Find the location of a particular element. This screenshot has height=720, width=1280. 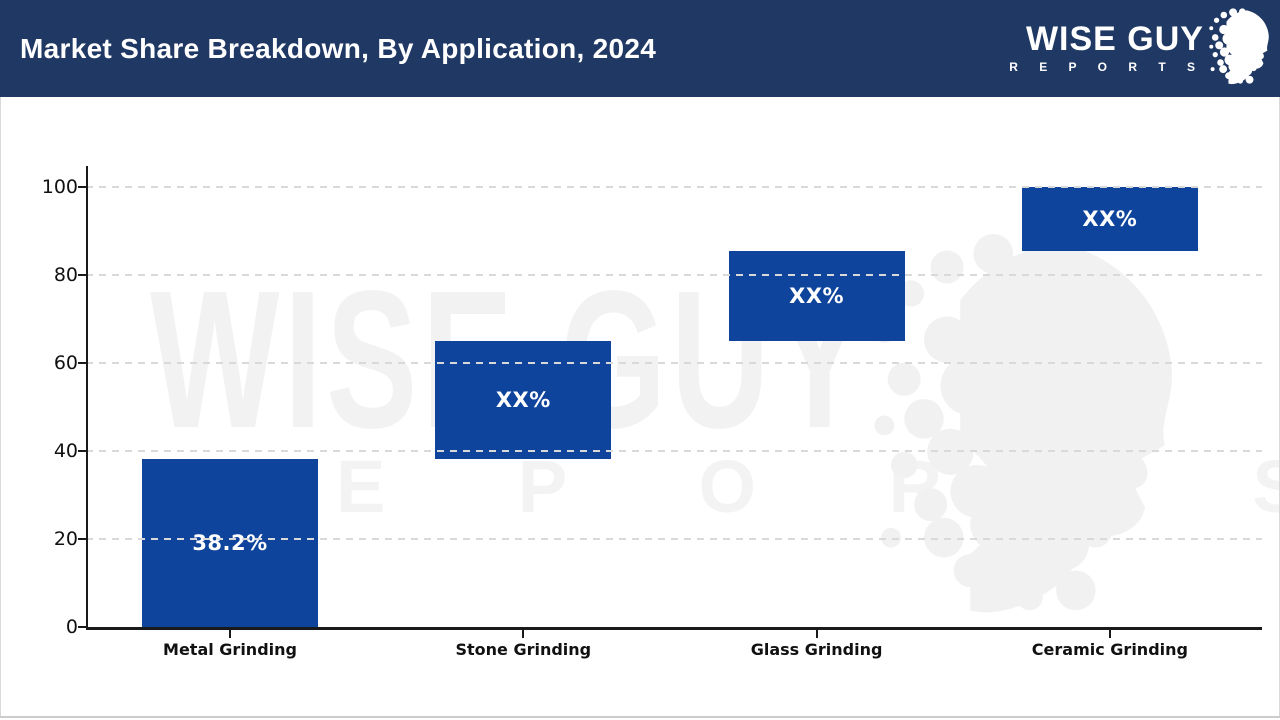

y-tick-label: 60 is located at coordinates (65, 363).